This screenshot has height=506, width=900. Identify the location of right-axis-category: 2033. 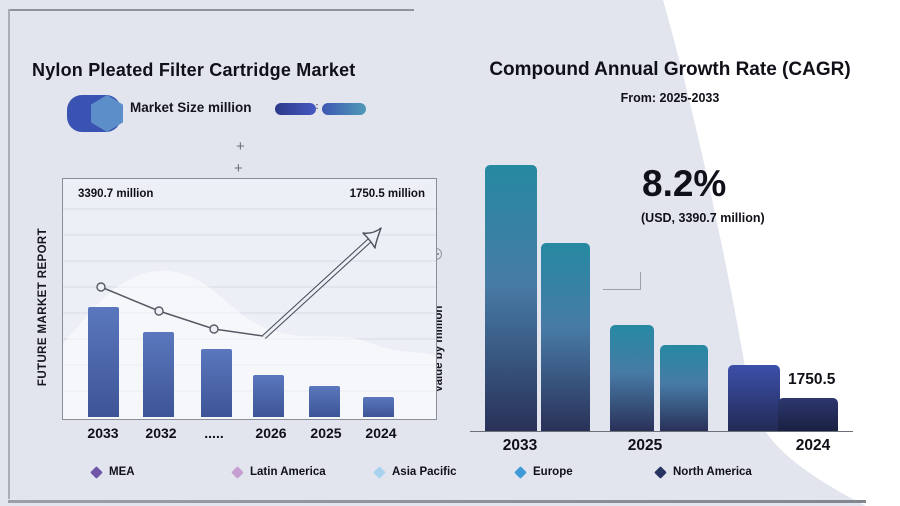
(520, 445).